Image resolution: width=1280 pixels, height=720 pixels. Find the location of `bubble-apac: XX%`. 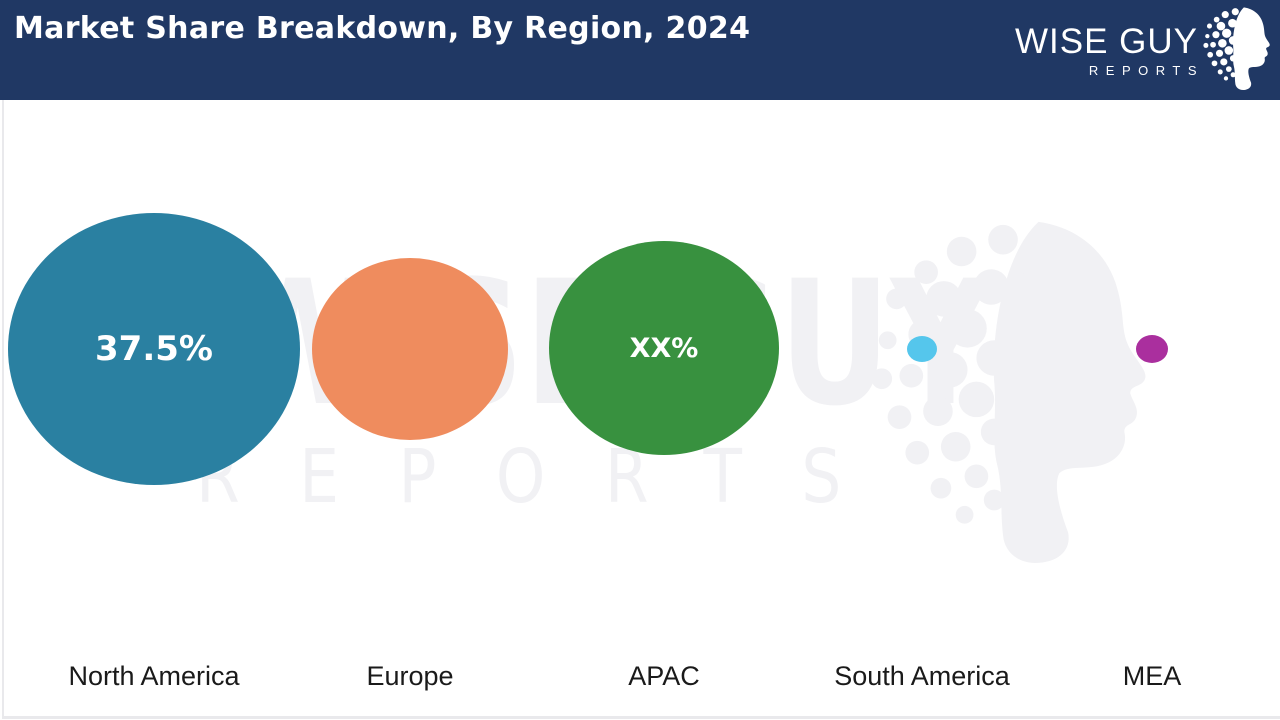

bubble-apac: XX% is located at coordinates (664, 348).